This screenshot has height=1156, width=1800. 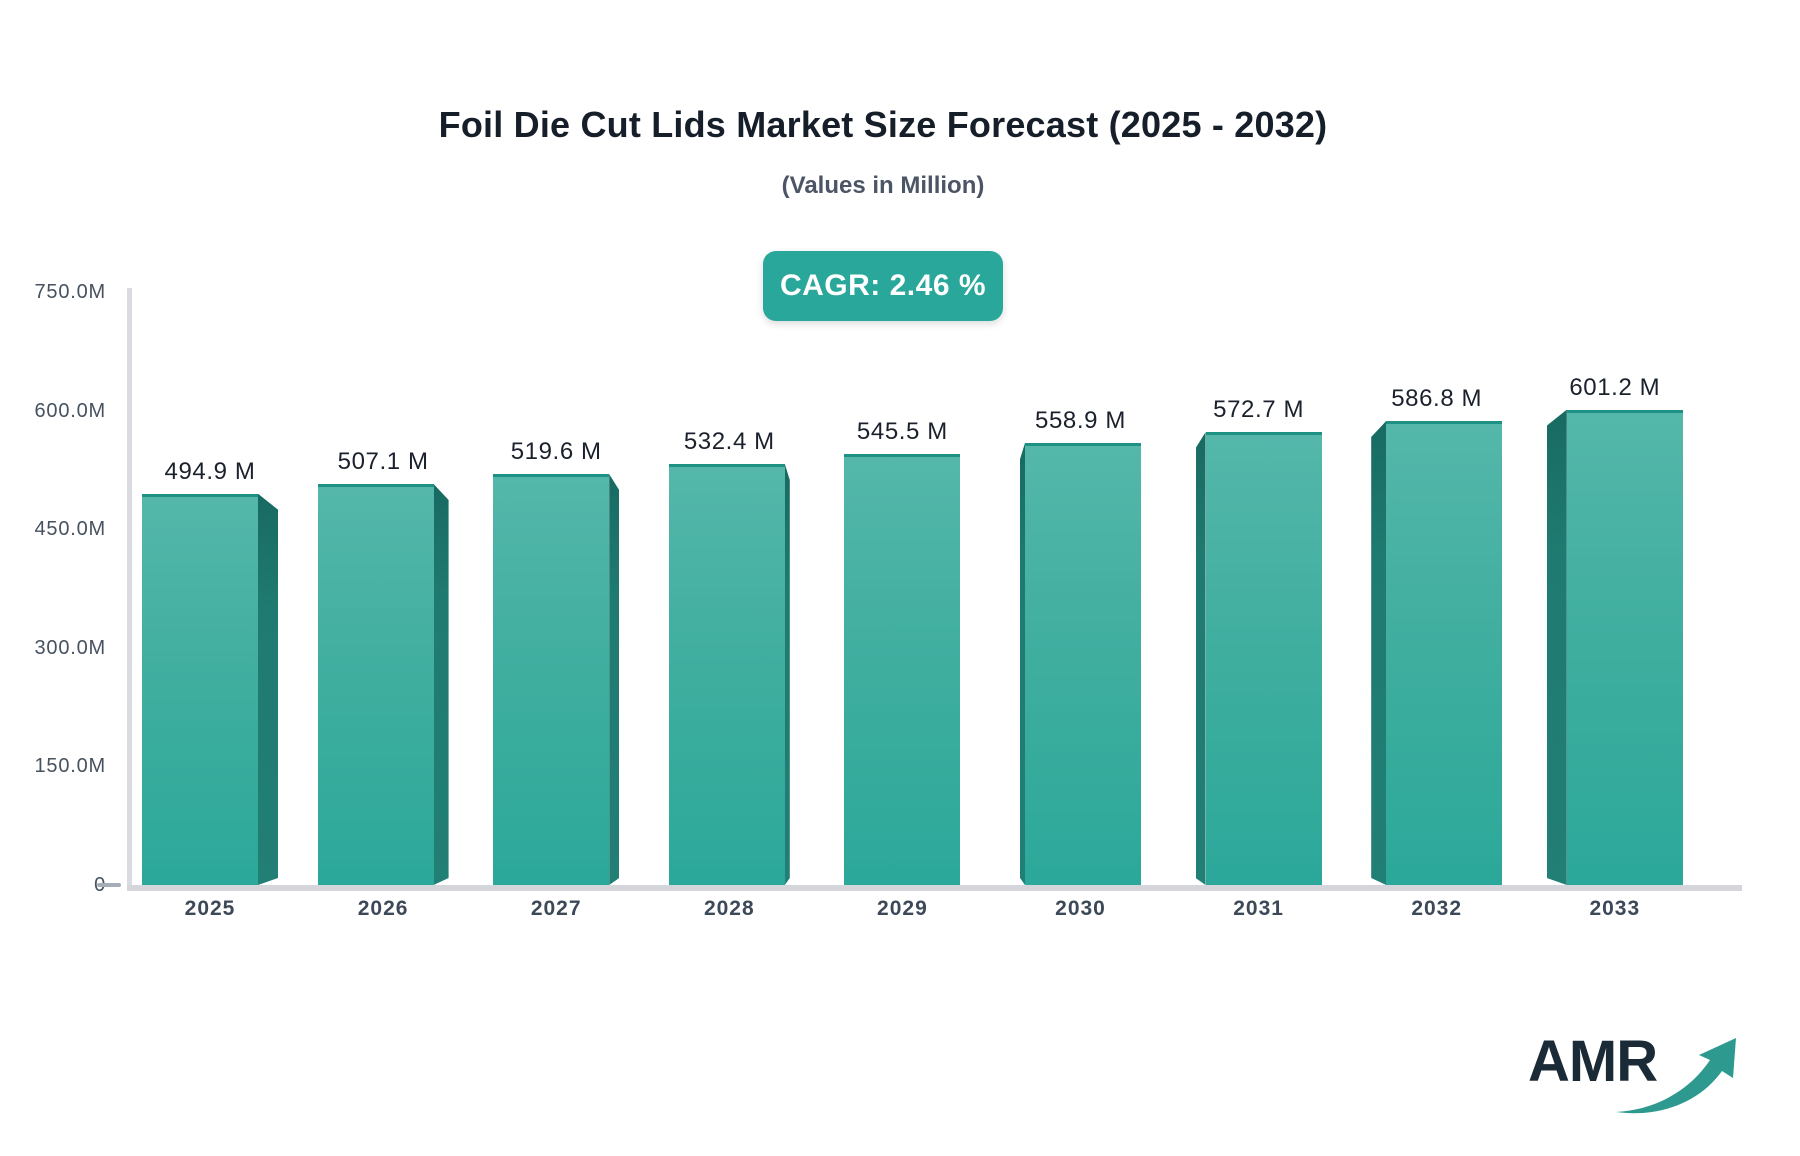 I want to click on bar-value-label: 519.6 M, so click(x=556, y=452).